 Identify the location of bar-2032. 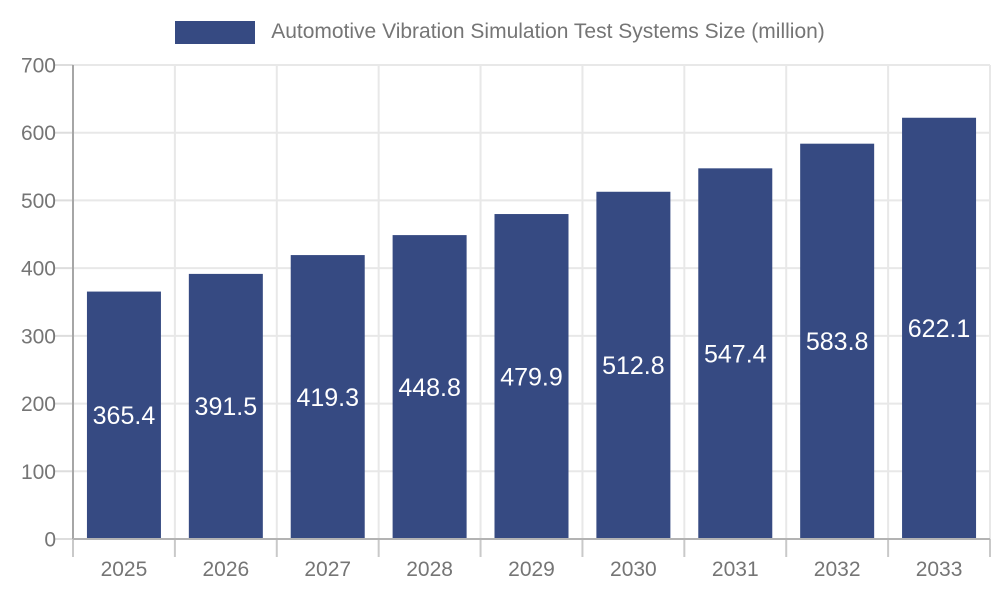
(837, 341).